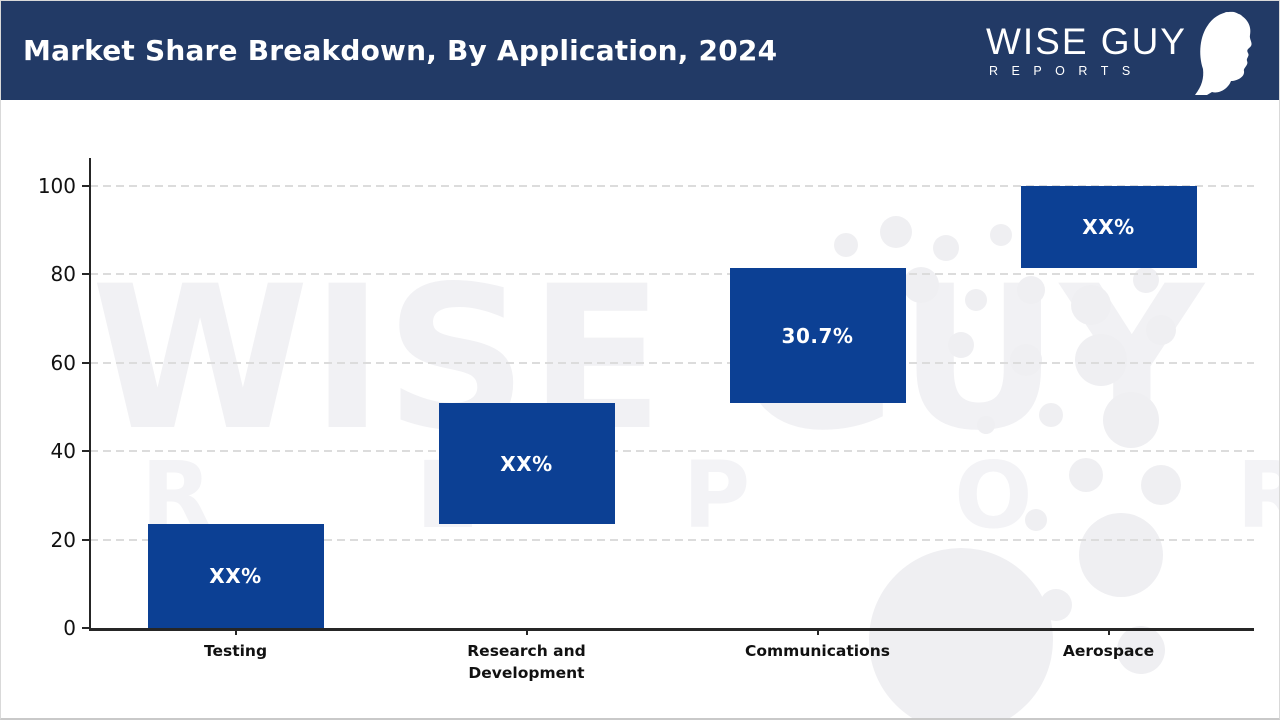 This screenshot has height=720, width=1280. I want to click on brand-logo-text: WISE GUY REPORTS, so click(1086, 50).